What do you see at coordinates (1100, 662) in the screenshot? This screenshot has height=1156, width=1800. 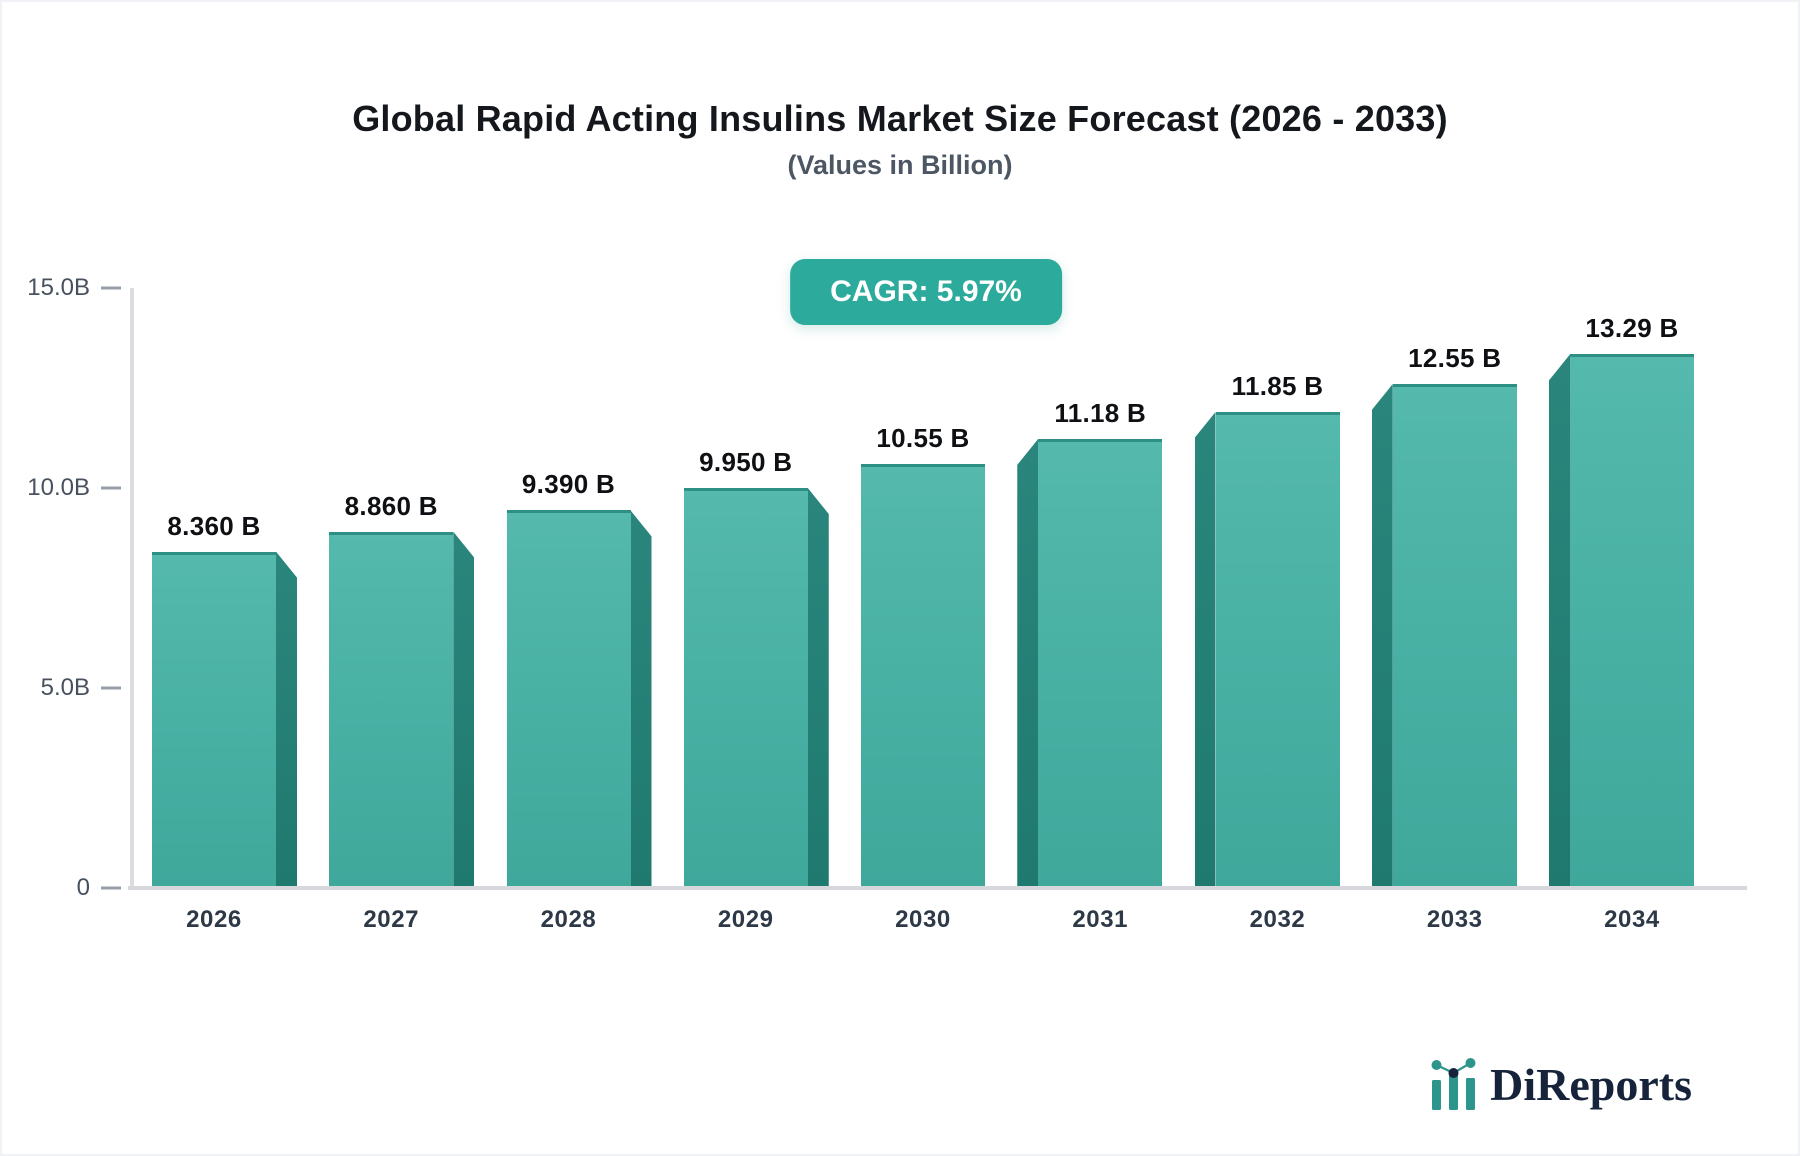 I see `bar-2031` at bounding box center [1100, 662].